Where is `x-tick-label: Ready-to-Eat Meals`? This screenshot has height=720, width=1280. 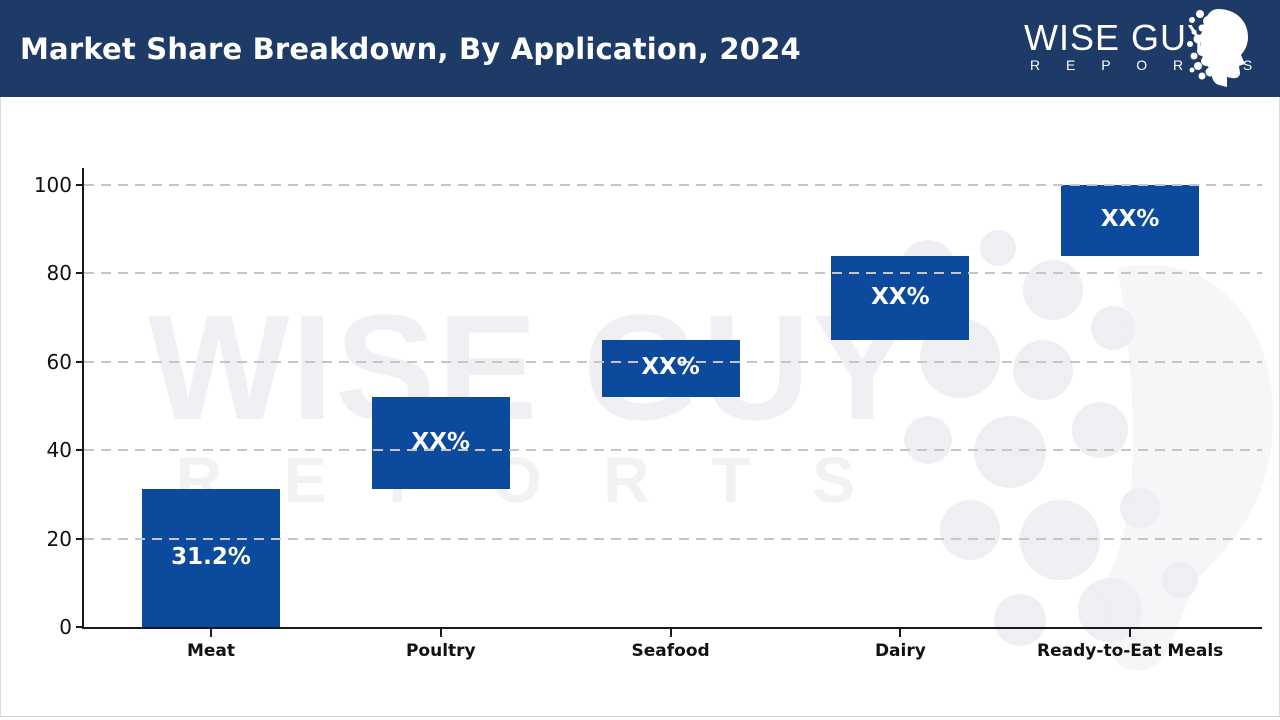
x-tick-label: Ready-to-Eat Meals is located at coordinates (1130, 651).